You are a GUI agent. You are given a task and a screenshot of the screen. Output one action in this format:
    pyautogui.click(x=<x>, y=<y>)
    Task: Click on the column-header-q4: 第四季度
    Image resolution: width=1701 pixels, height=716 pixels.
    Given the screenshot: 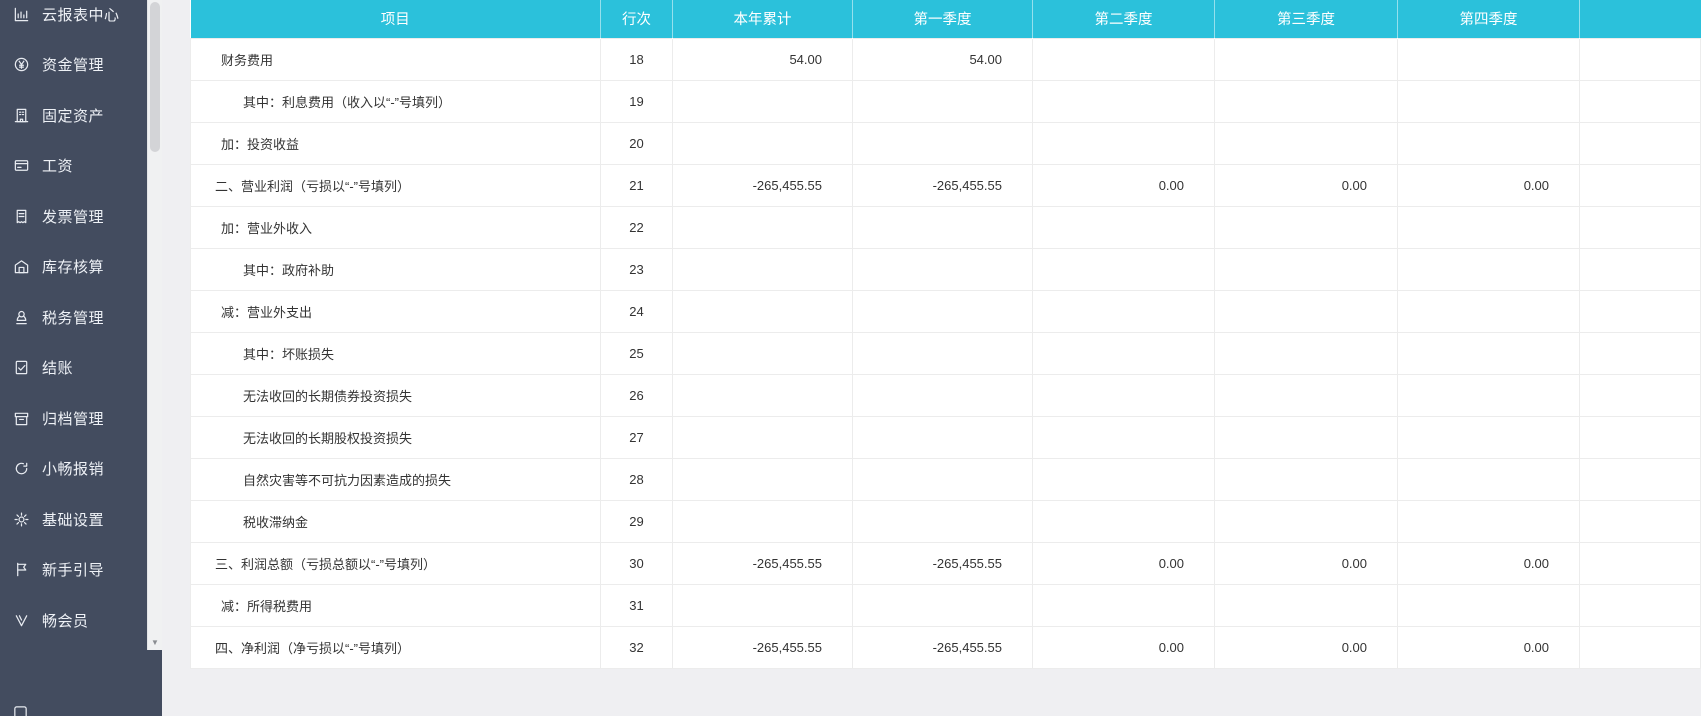 What is the action you would take?
    pyautogui.click(x=1488, y=19)
    